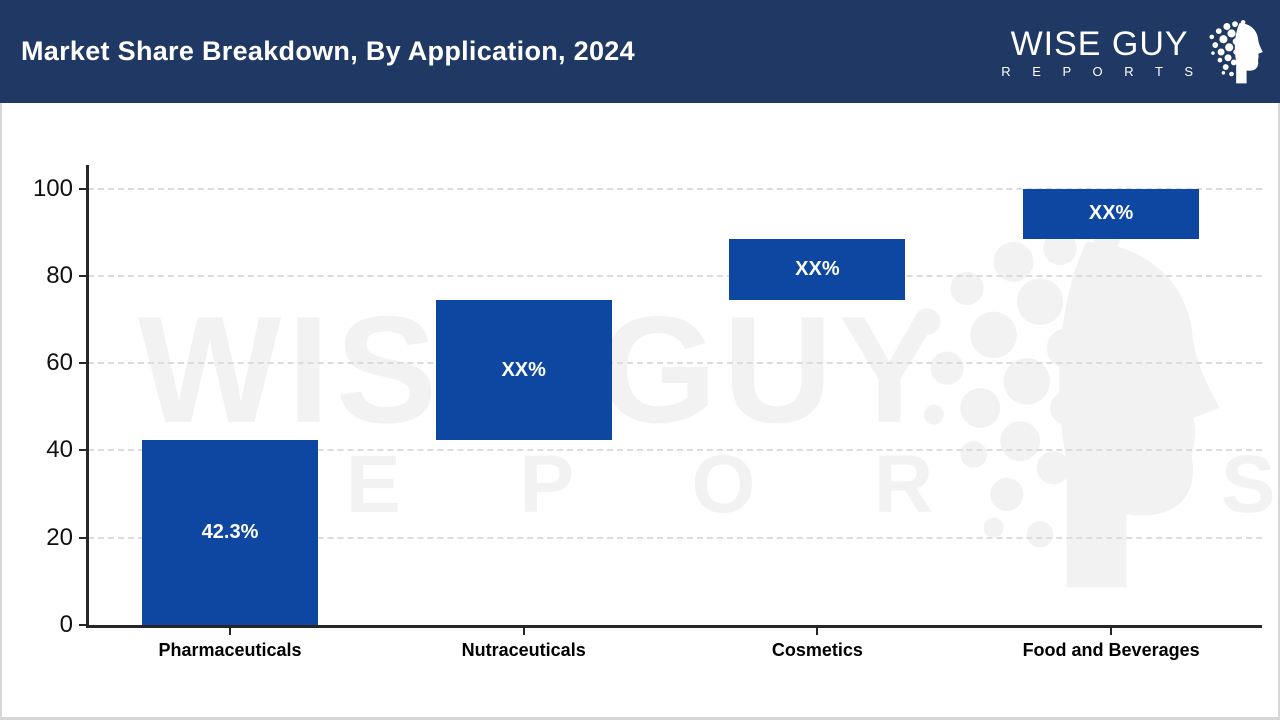 The height and width of the screenshot is (720, 1280). Describe the element at coordinates (87, 396) in the screenshot. I see `y-axis-spine` at that location.